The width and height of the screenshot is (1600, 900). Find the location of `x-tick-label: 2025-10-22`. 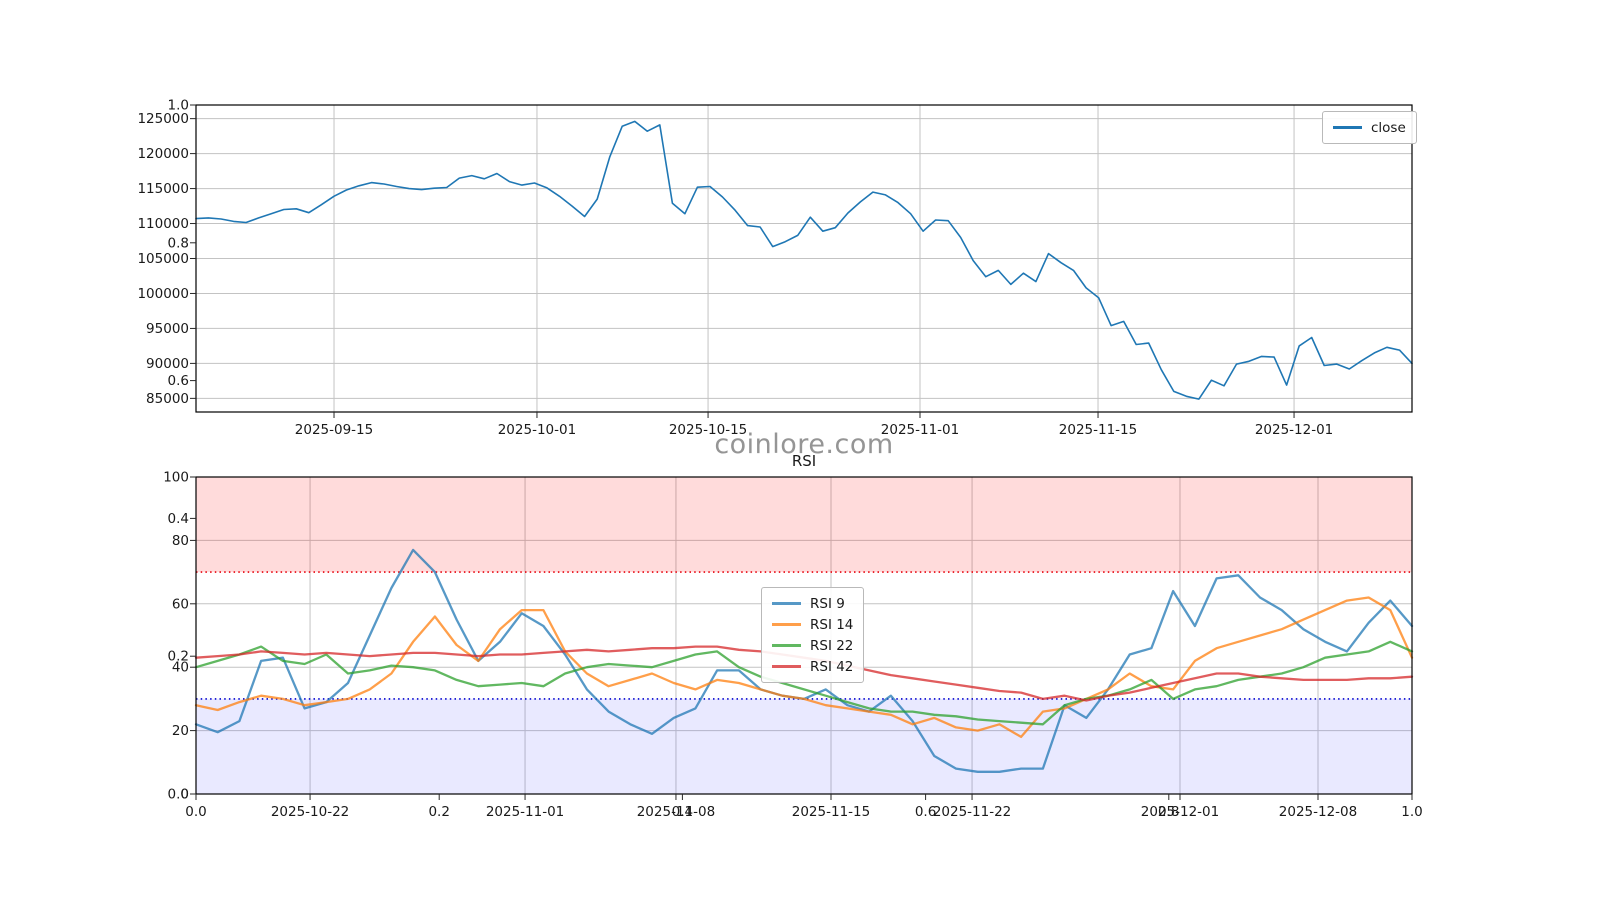

x-tick-label: 2025-10-22 is located at coordinates (310, 812).